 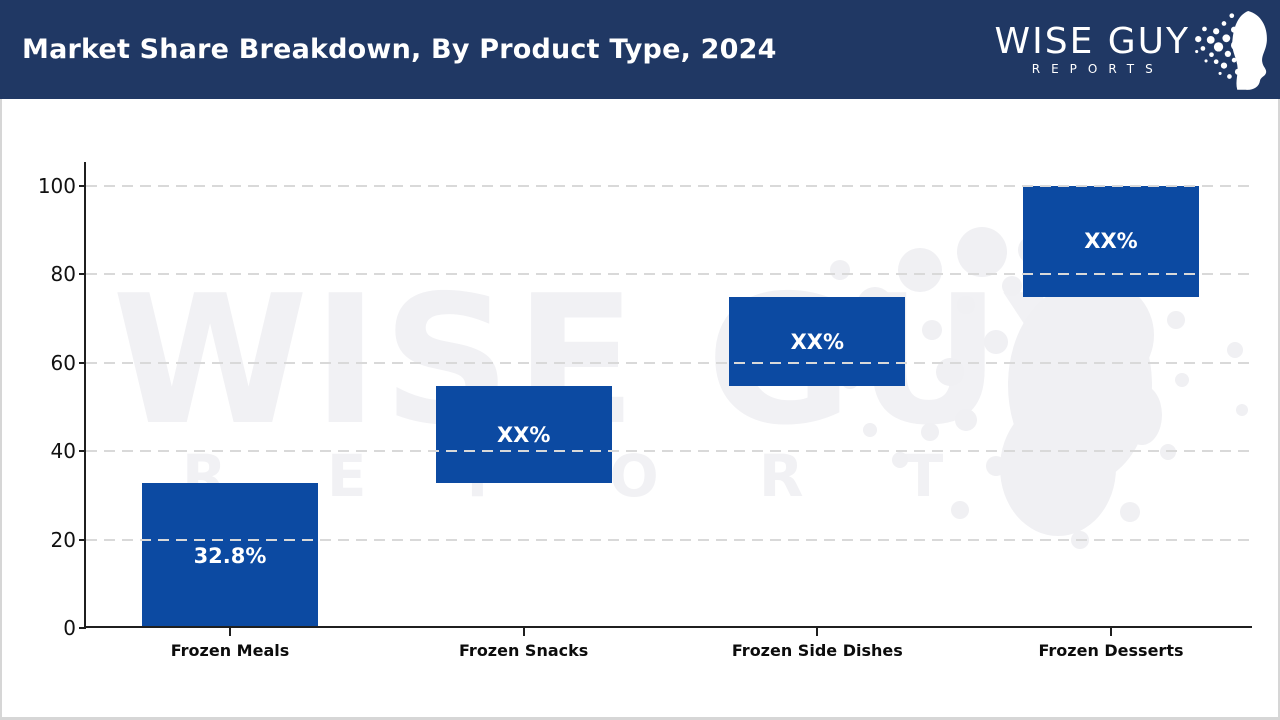 I want to click on y-tick-label: 40, so click(x=63, y=451).